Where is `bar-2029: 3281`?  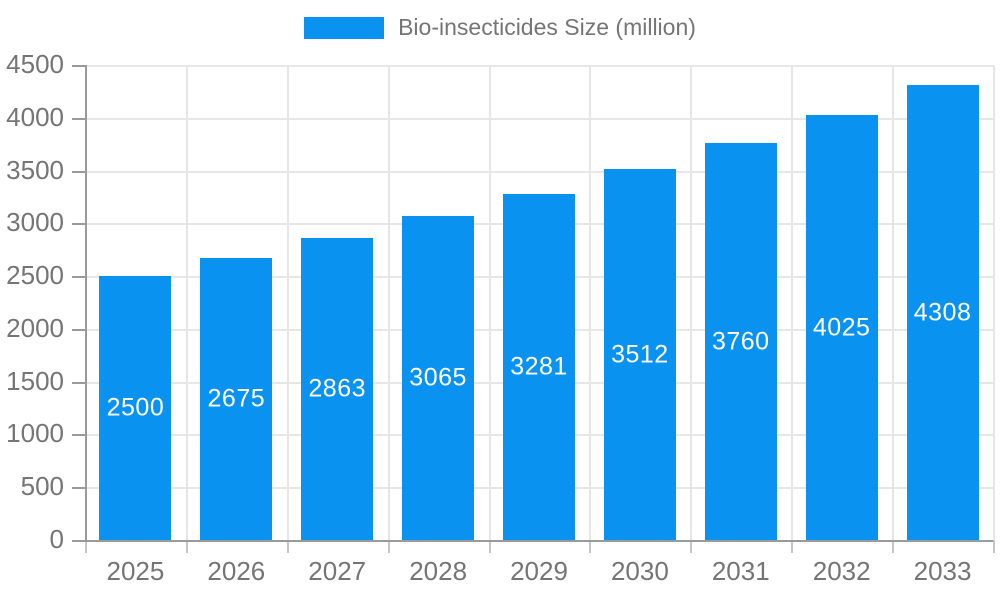 bar-2029: 3281 is located at coordinates (539, 366).